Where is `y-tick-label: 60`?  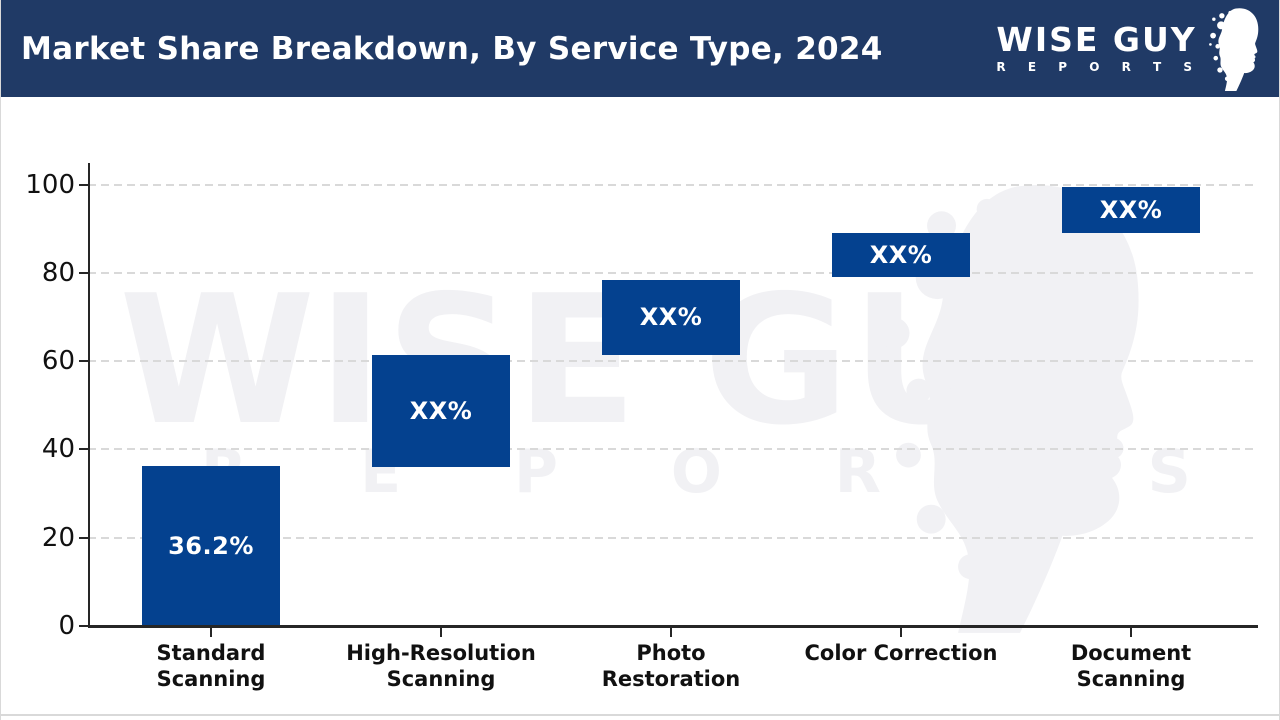
y-tick-label: 60 is located at coordinates (58, 361).